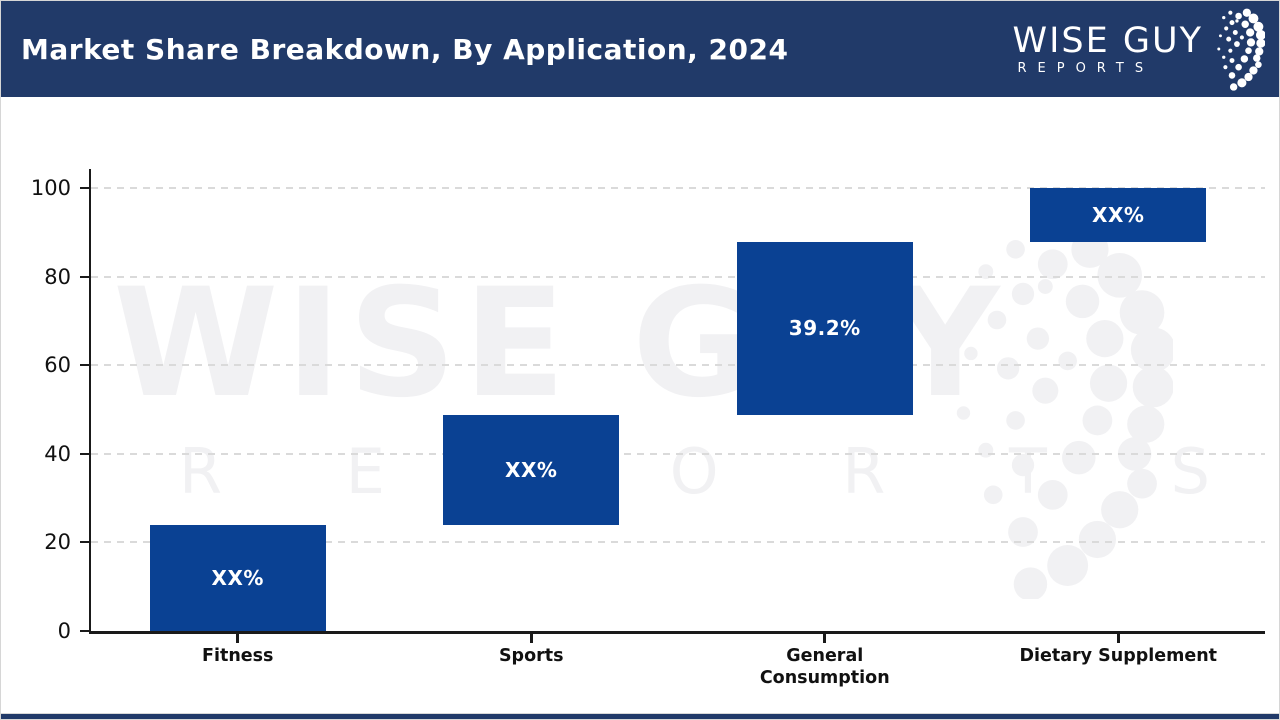 This screenshot has height=720, width=1280. Describe the element at coordinates (57, 542) in the screenshot. I see `y-tick-label: 20` at that location.